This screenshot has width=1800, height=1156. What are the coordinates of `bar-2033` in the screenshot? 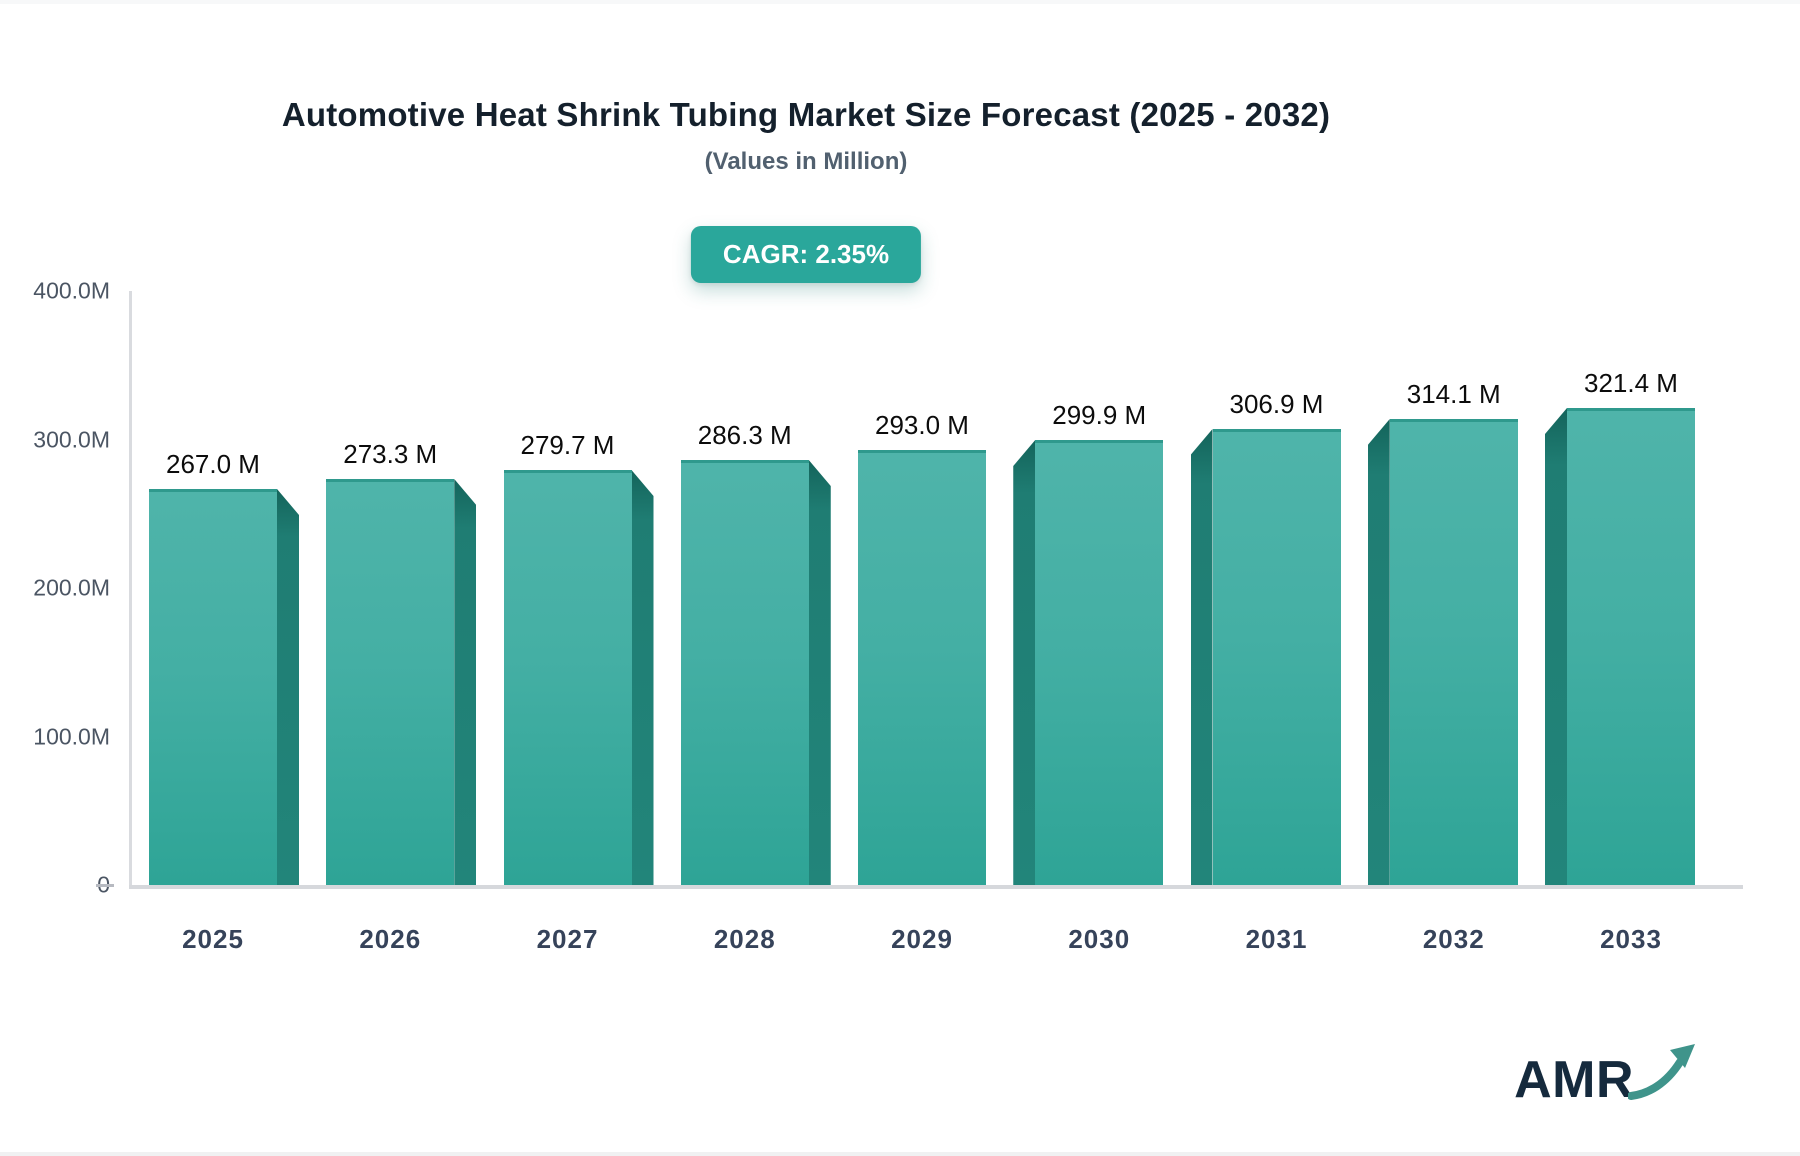 It's located at (1631, 646).